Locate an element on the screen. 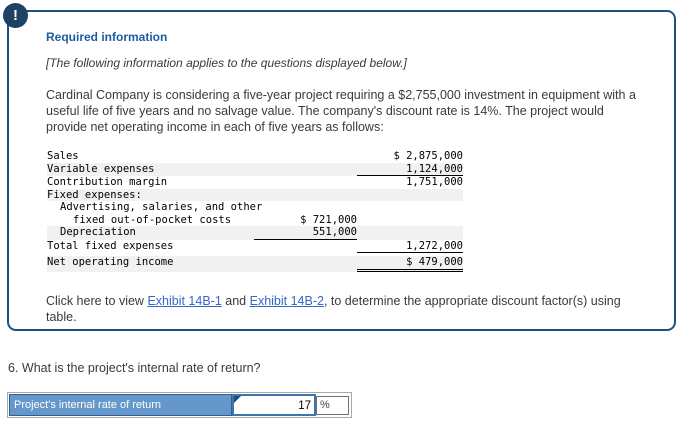 The image size is (698, 425). irr-input-cell is located at coordinates (274, 405).